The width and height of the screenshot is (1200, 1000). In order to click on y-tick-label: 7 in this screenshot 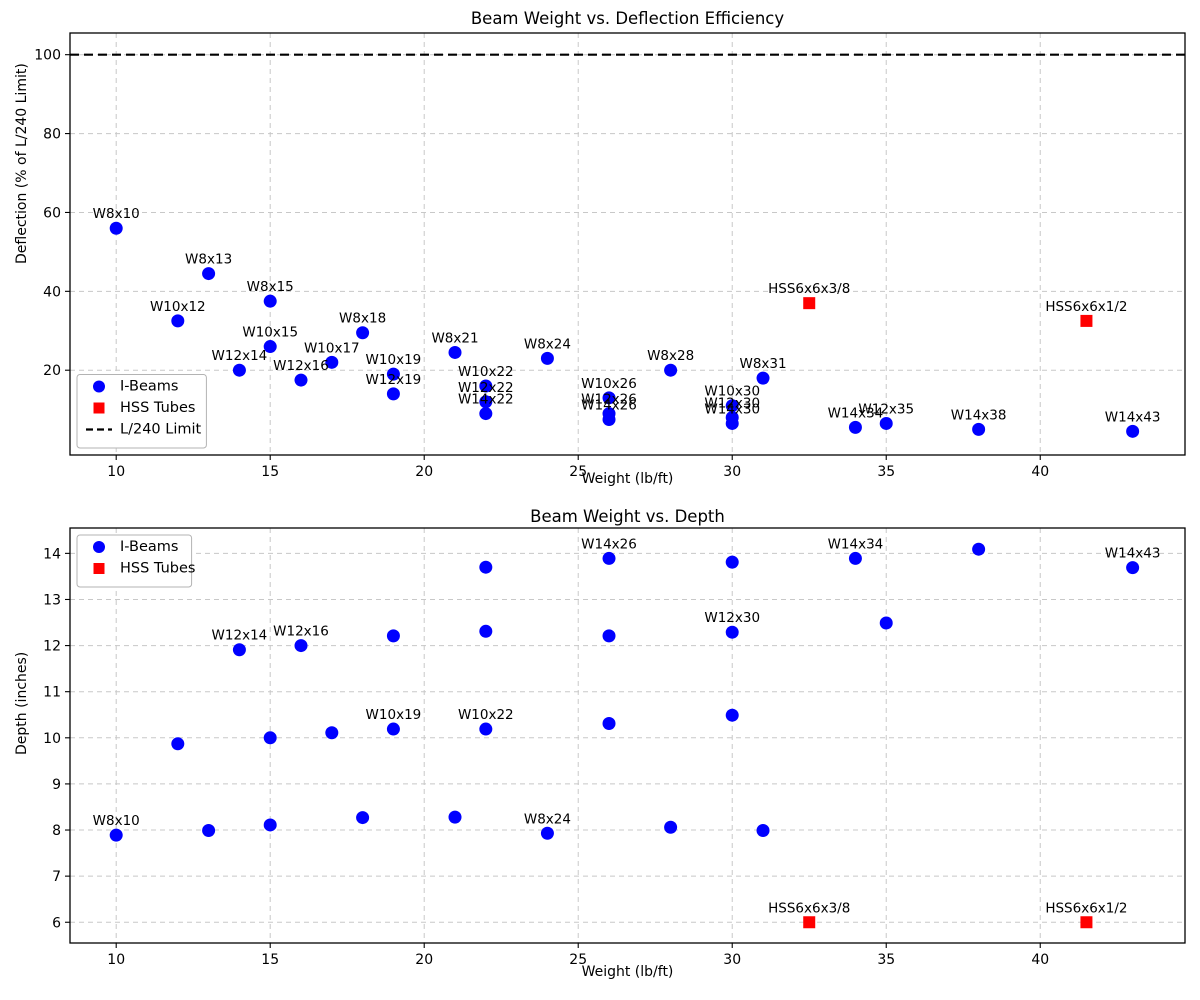, I will do `click(56, 877)`.